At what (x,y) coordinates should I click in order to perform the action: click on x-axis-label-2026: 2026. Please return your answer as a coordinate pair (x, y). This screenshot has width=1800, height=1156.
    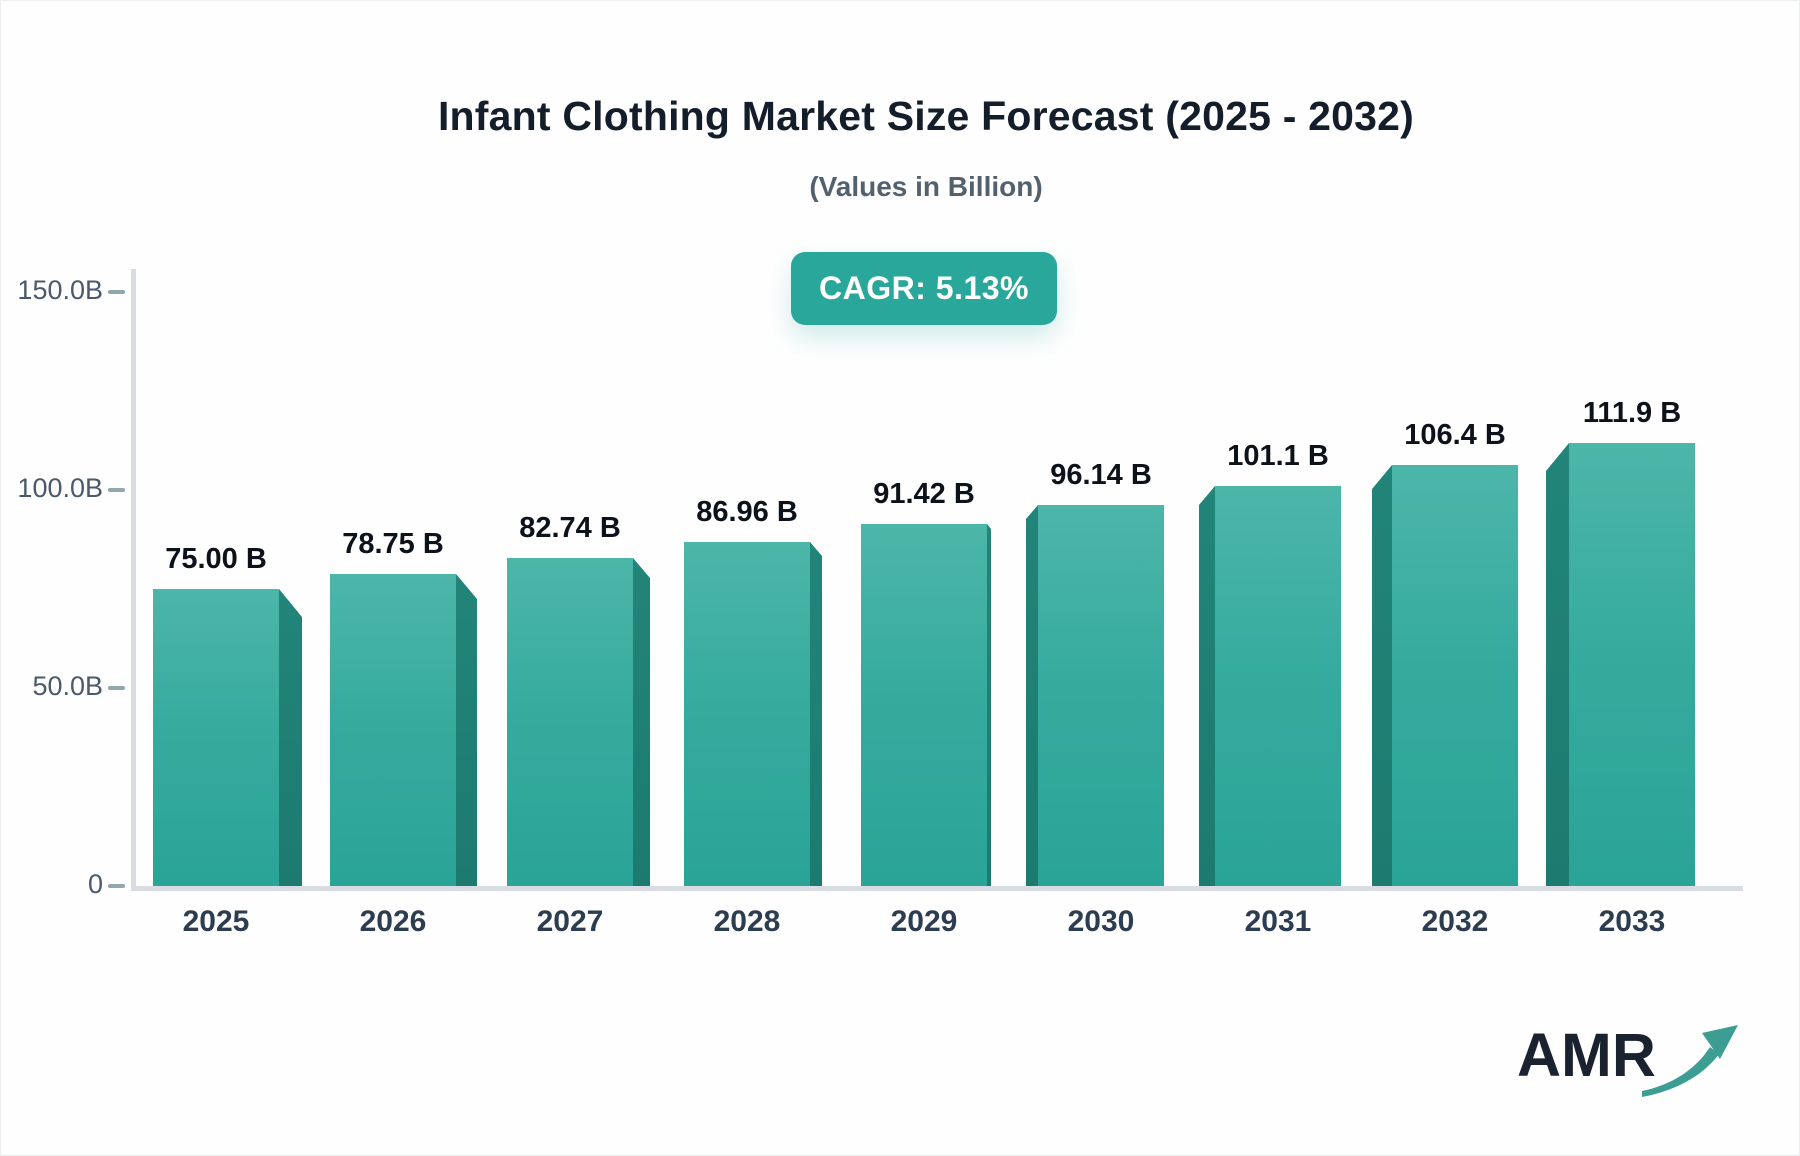
    Looking at the image, I should click on (393, 921).